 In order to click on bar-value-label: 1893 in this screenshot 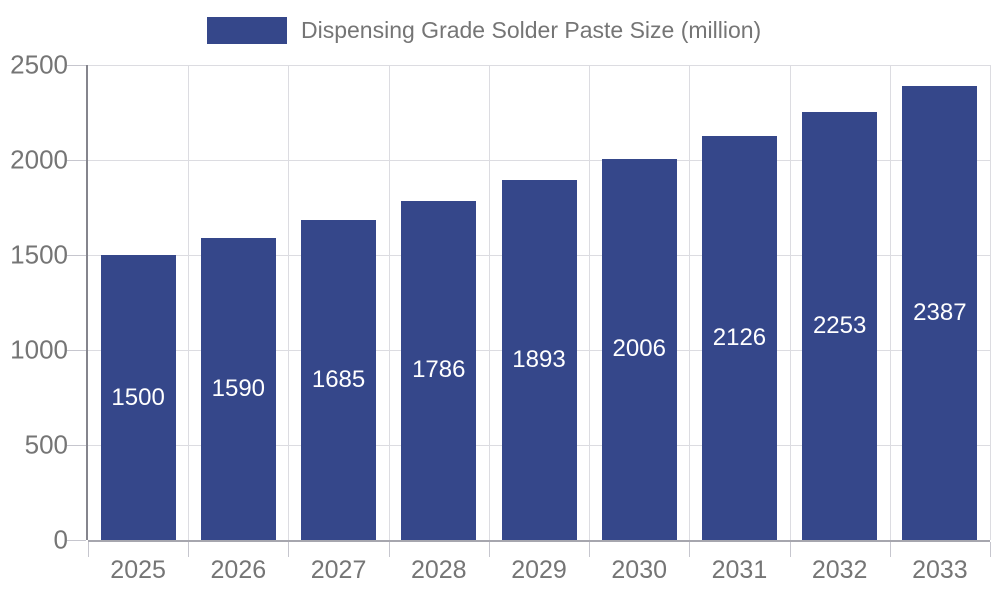, I will do `click(539, 360)`.